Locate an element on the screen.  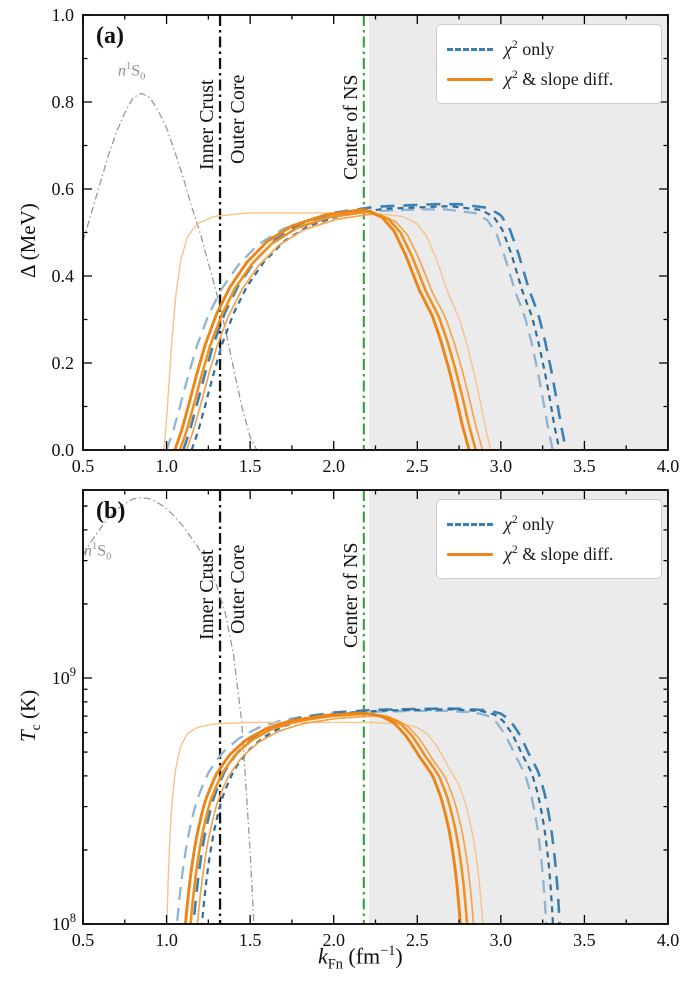
curve-chi2-slope-c-b is located at coordinates (335, 819).